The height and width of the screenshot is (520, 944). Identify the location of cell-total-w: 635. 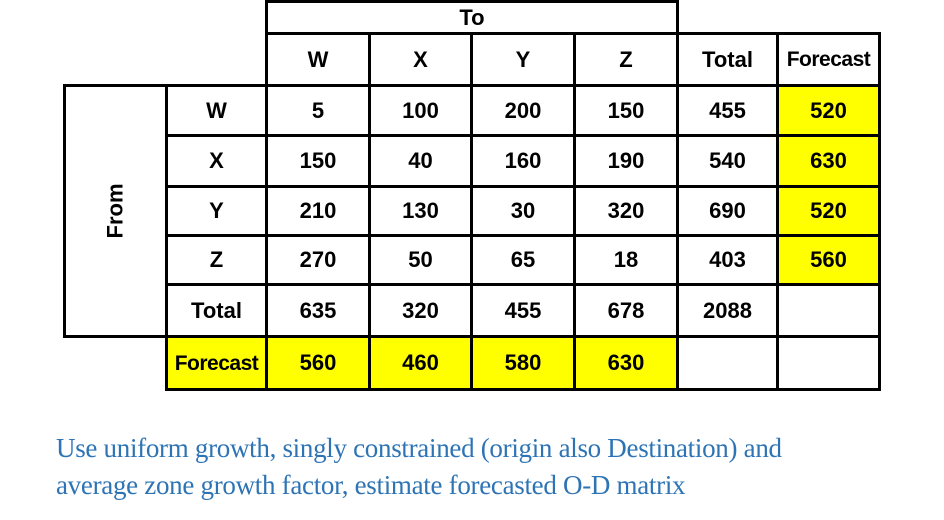
(318, 310).